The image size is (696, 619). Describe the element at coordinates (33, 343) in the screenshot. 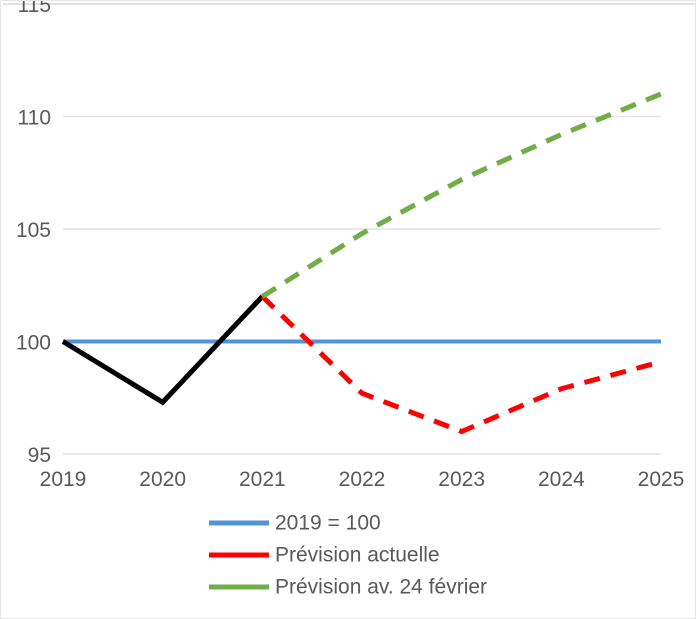

I see `y-tick-label: 100` at that location.